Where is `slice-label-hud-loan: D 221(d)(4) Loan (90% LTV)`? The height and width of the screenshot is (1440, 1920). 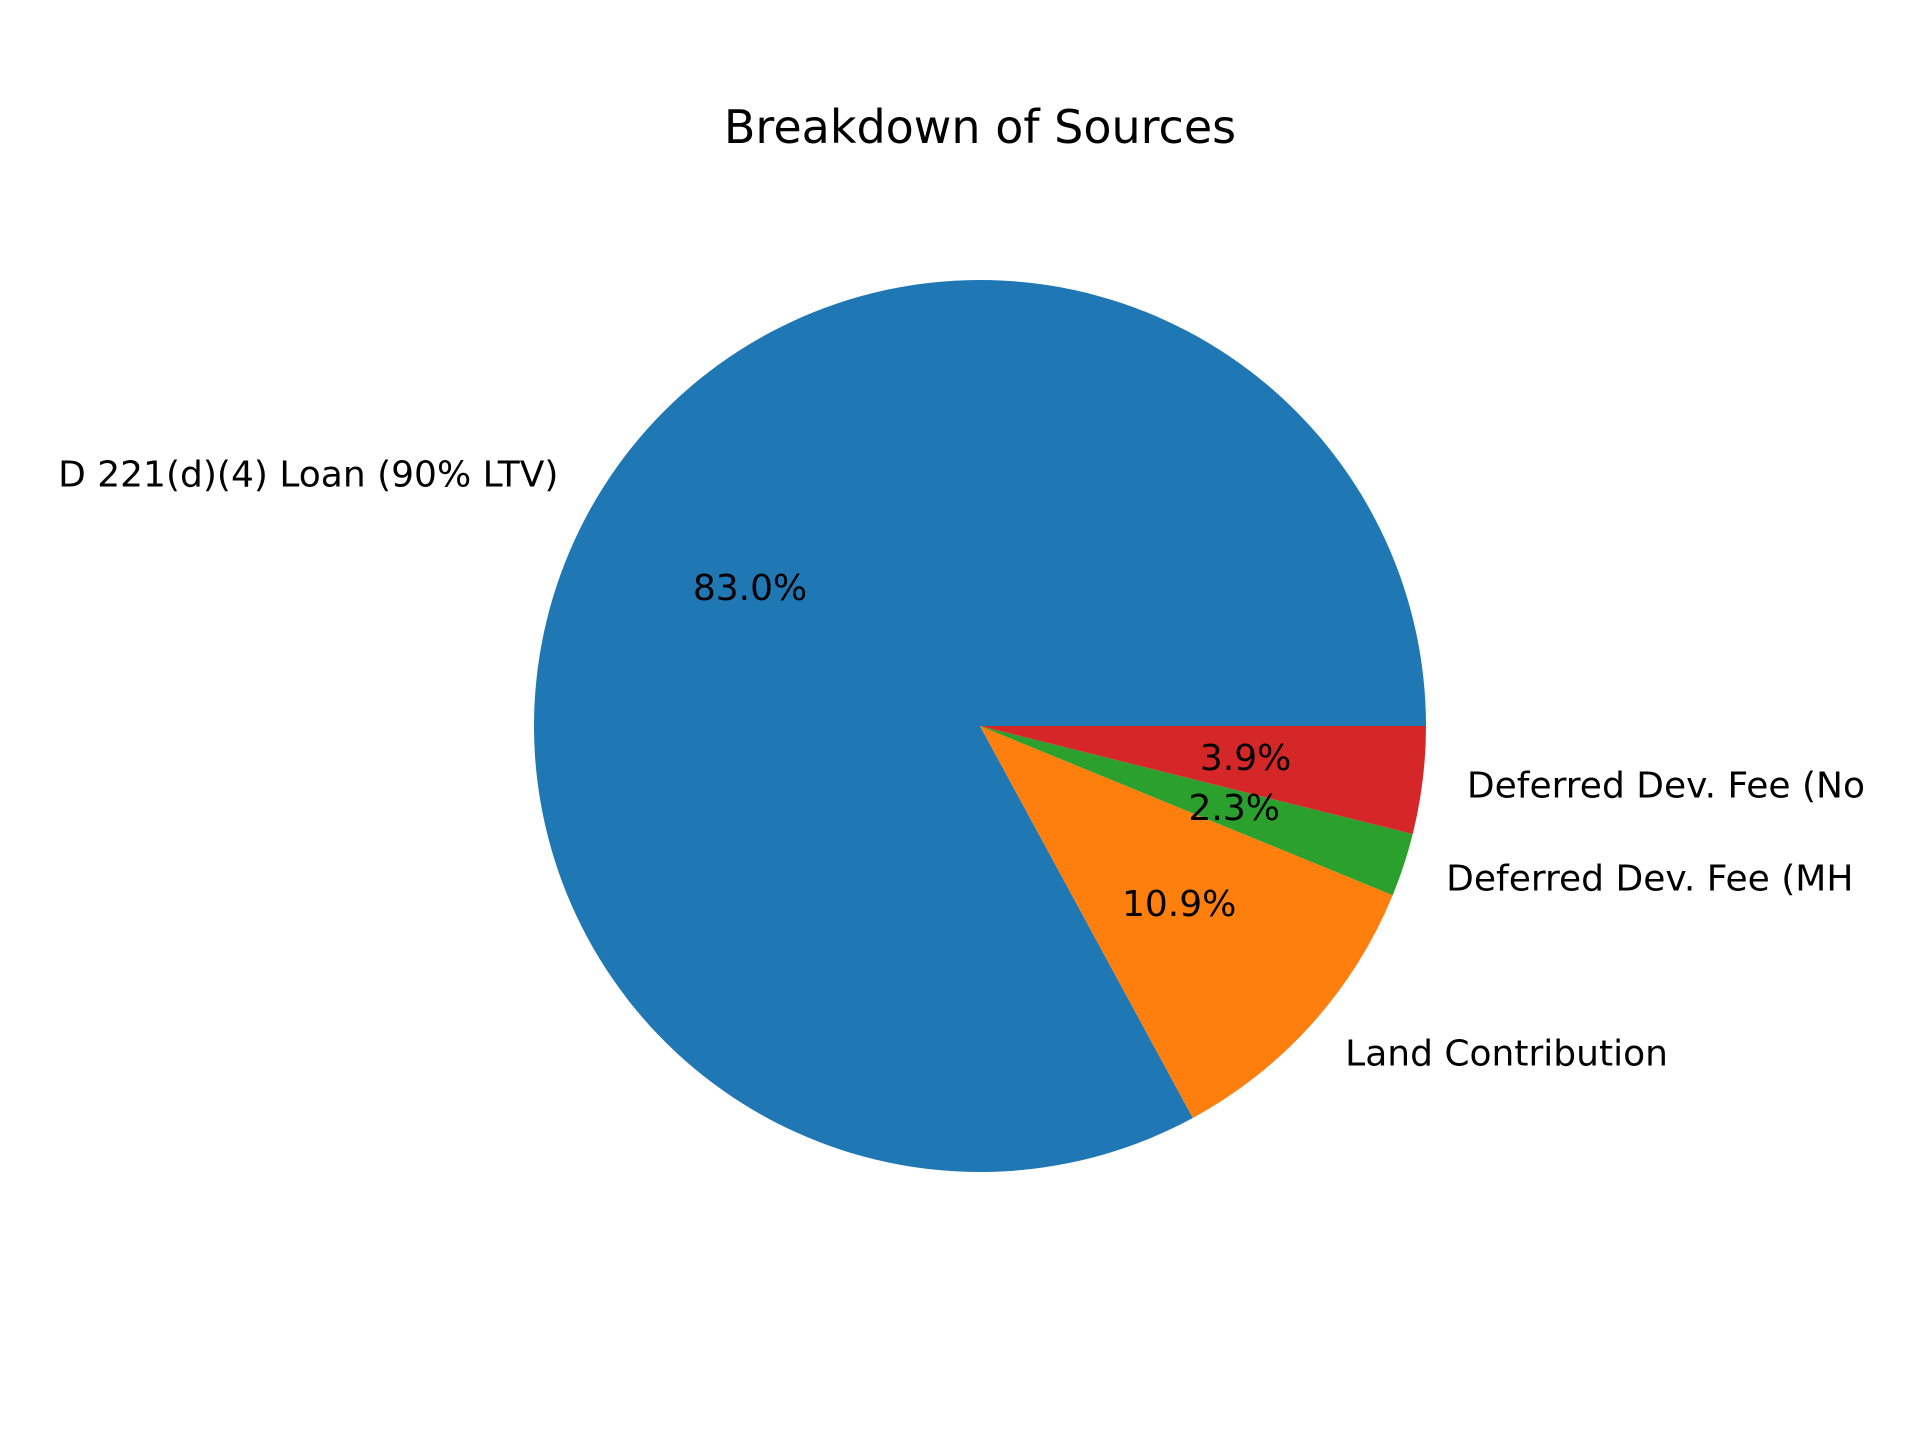 slice-label-hud-loan: D 221(d)(4) Loan (90% LTV) is located at coordinates (308, 475).